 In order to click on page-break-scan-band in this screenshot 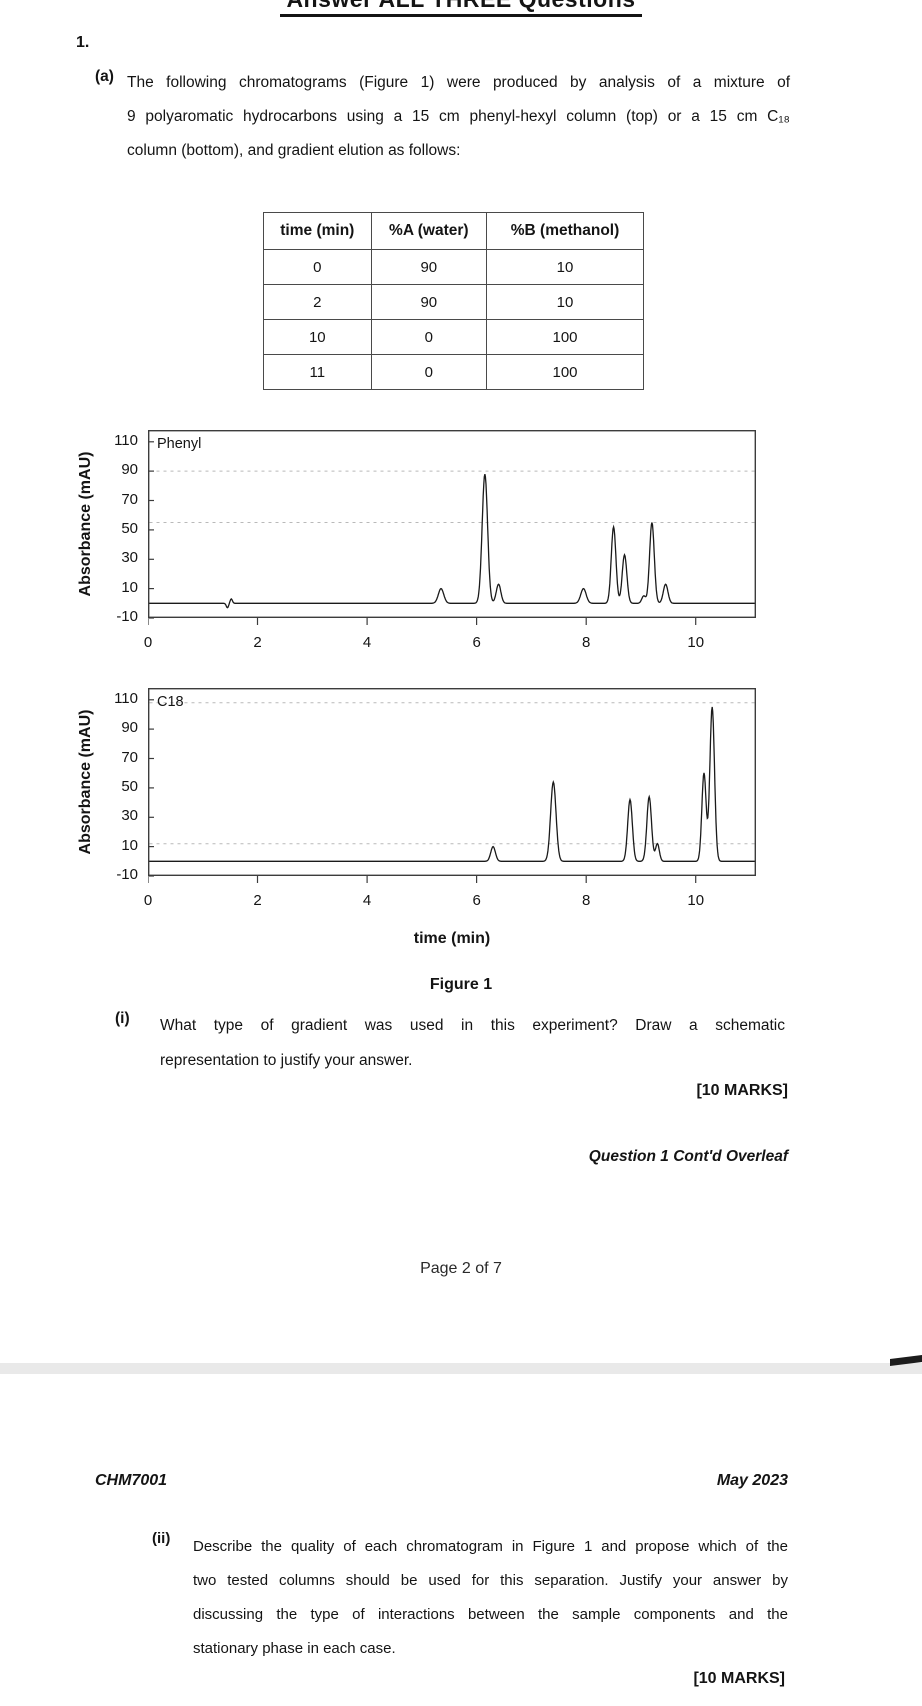, I will do `click(461, 1368)`.